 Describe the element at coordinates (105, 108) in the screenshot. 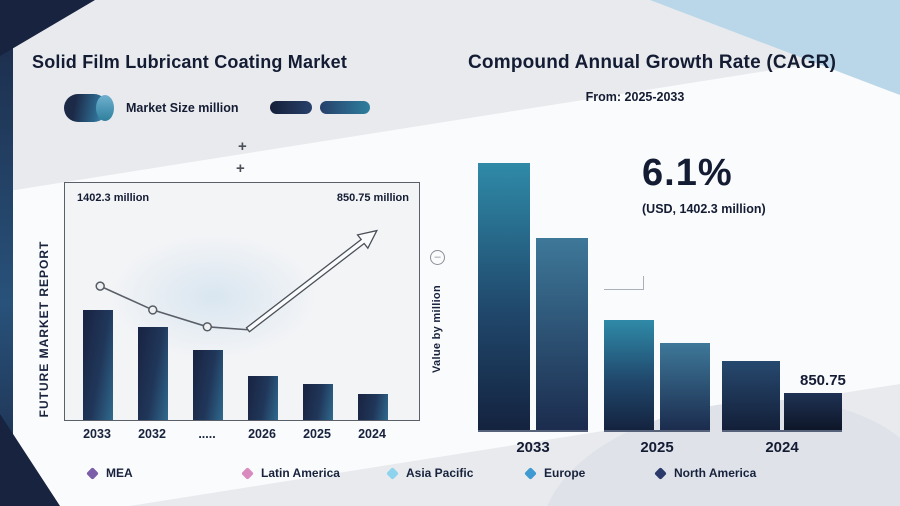

I see `cylinder-cap` at that location.